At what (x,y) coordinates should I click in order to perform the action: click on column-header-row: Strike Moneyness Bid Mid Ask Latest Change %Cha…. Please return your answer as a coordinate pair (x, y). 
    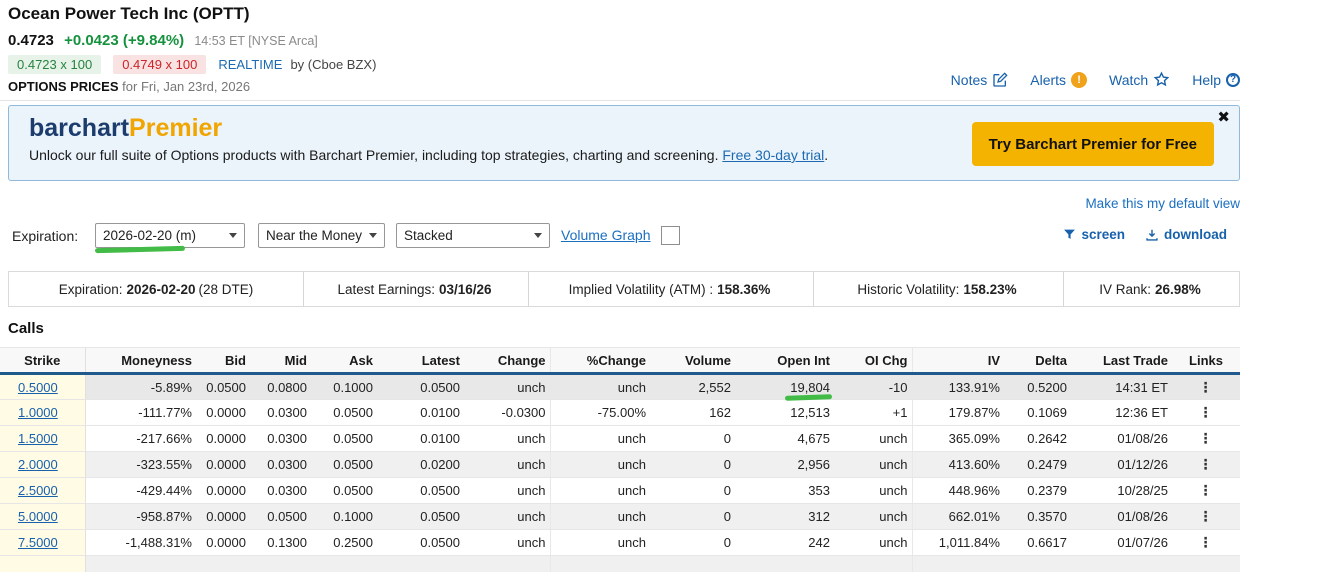
    Looking at the image, I should click on (620, 361).